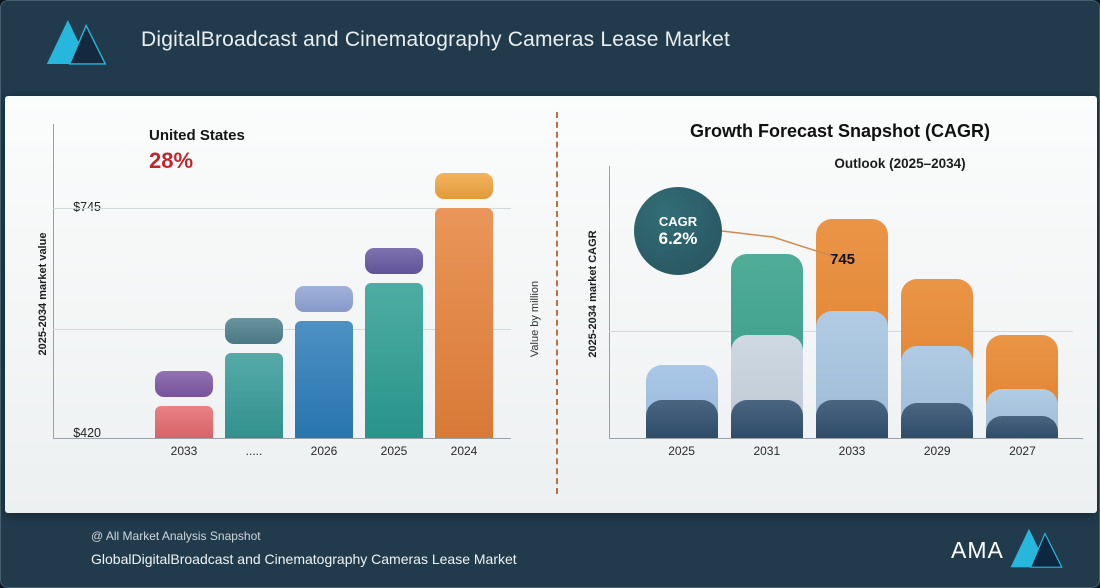  I want to click on footer-note: @ All Market Analysis Snapshot, so click(176, 536).